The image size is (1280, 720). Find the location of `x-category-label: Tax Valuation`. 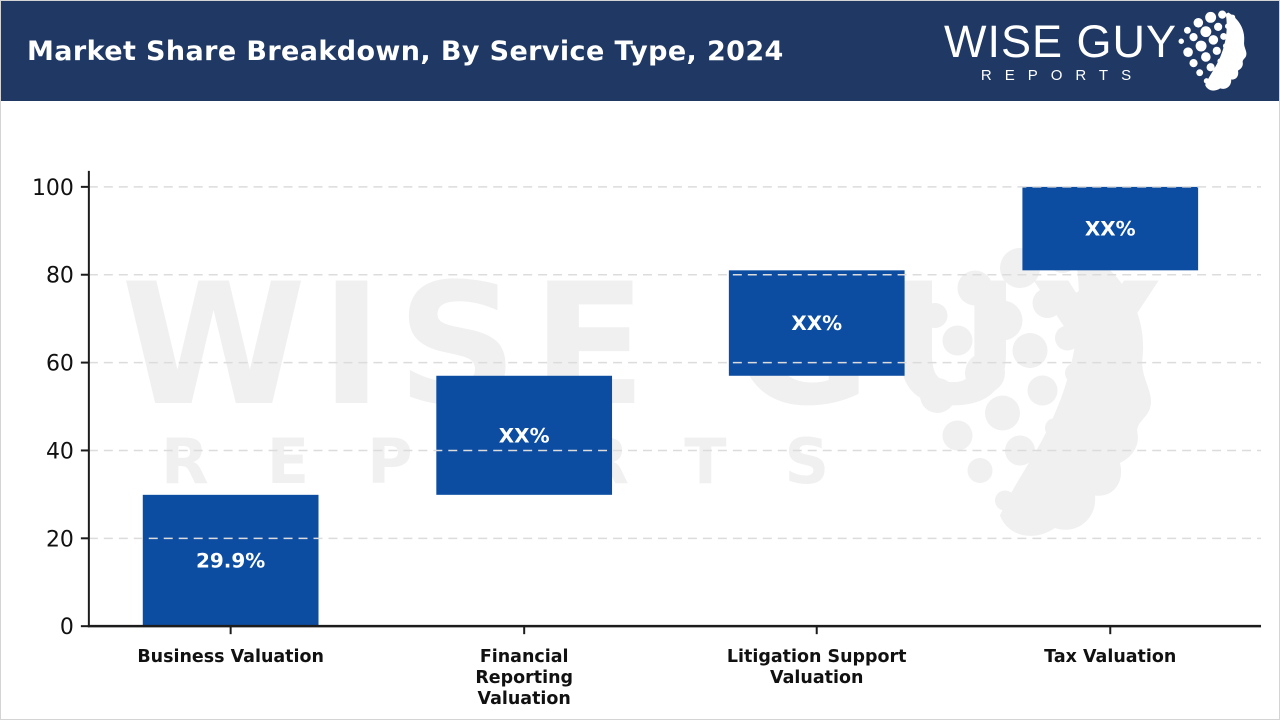

x-category-label: Tax Valuation is located at coordinates (1110, 657).